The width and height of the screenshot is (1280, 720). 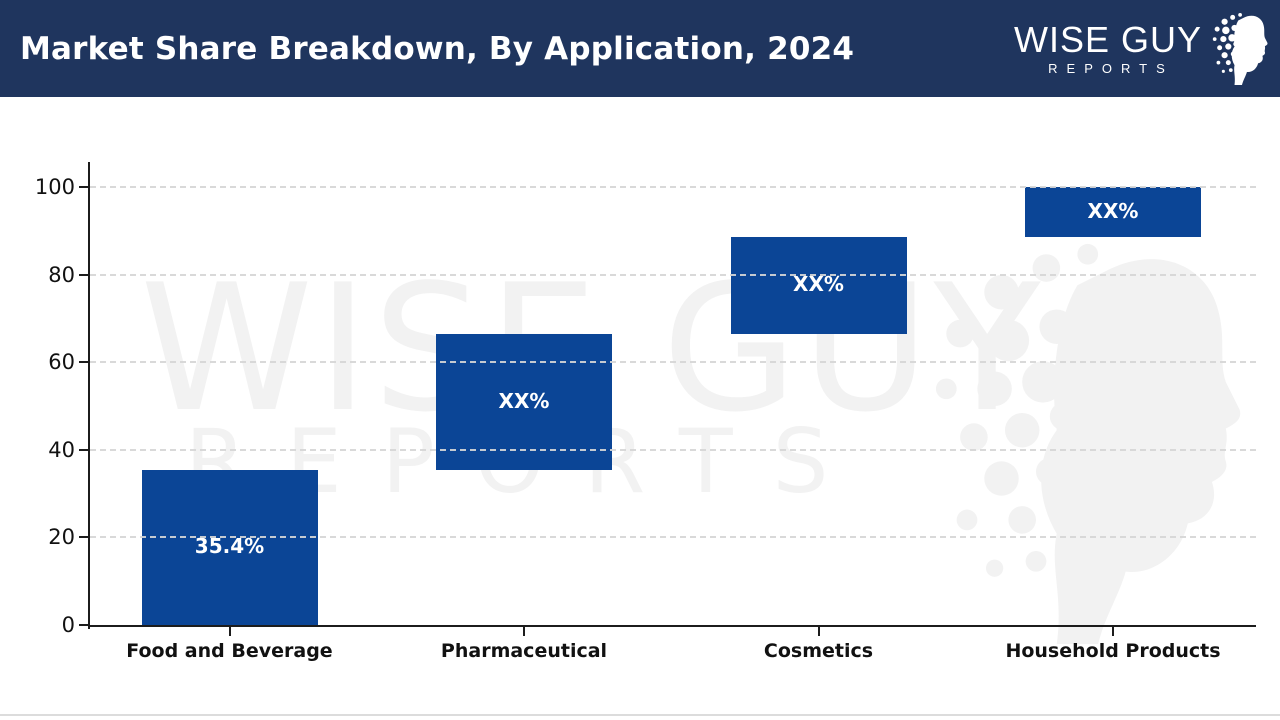 I want to click on x-category-label: Food and Beverage, so click(x=229, y=651).